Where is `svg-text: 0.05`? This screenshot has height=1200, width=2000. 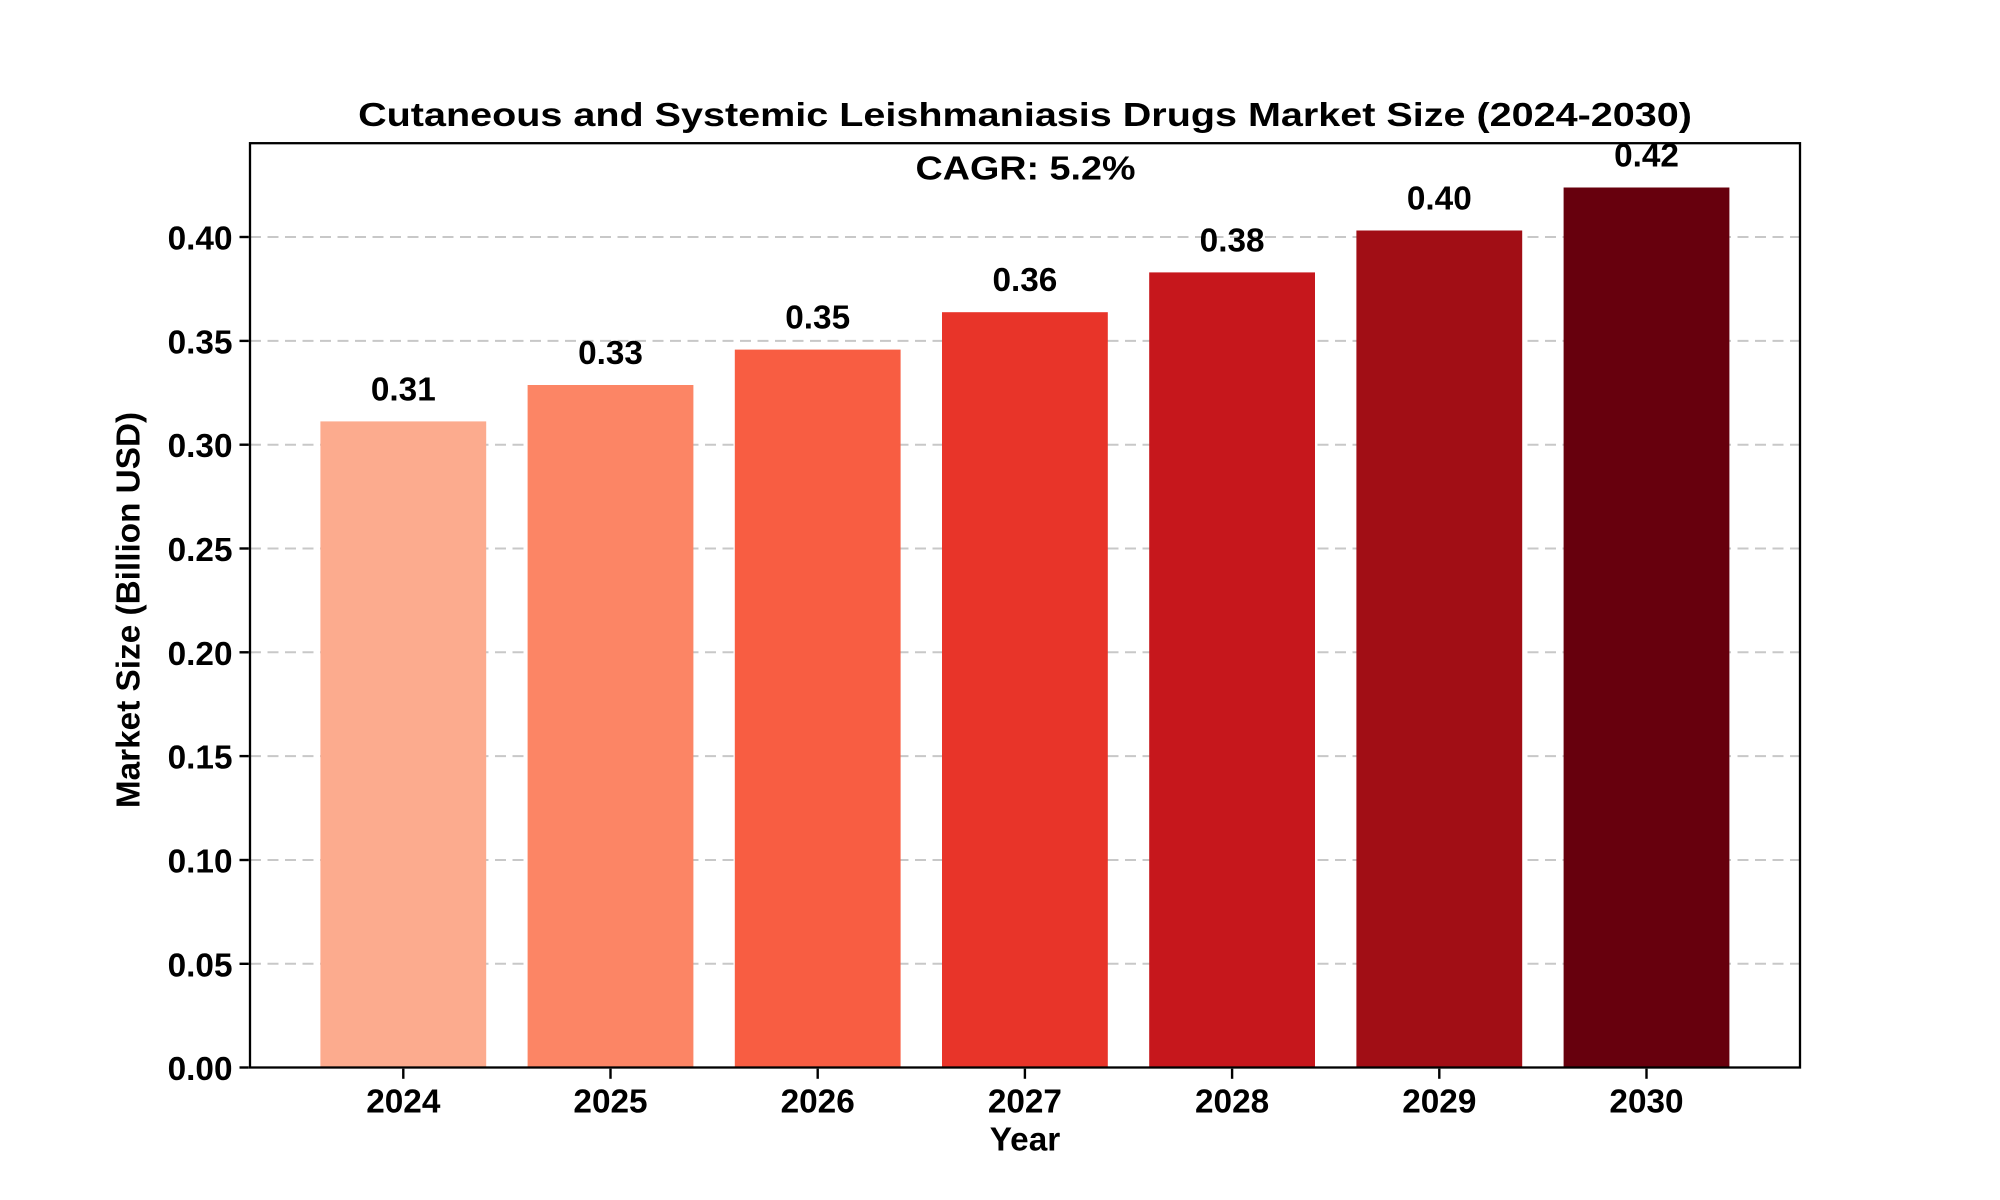 svg-text: 0.05 is located at coordinates (200, 965).